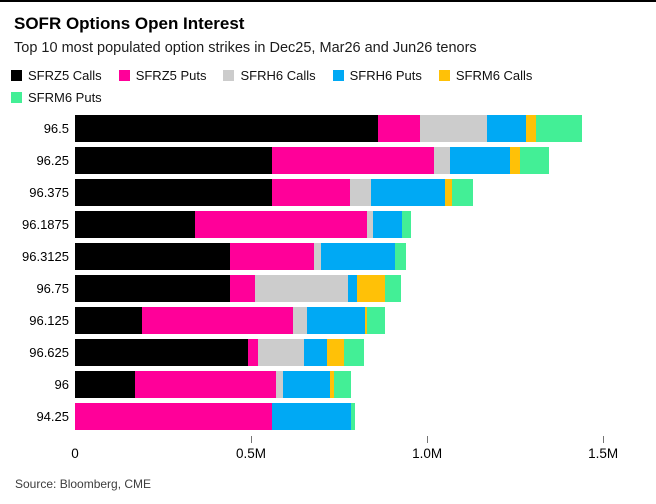  What do you see at coordinates (52, 288) in the screenshot?
I see `category-label: 96.75` at bounding box center [52, 288].